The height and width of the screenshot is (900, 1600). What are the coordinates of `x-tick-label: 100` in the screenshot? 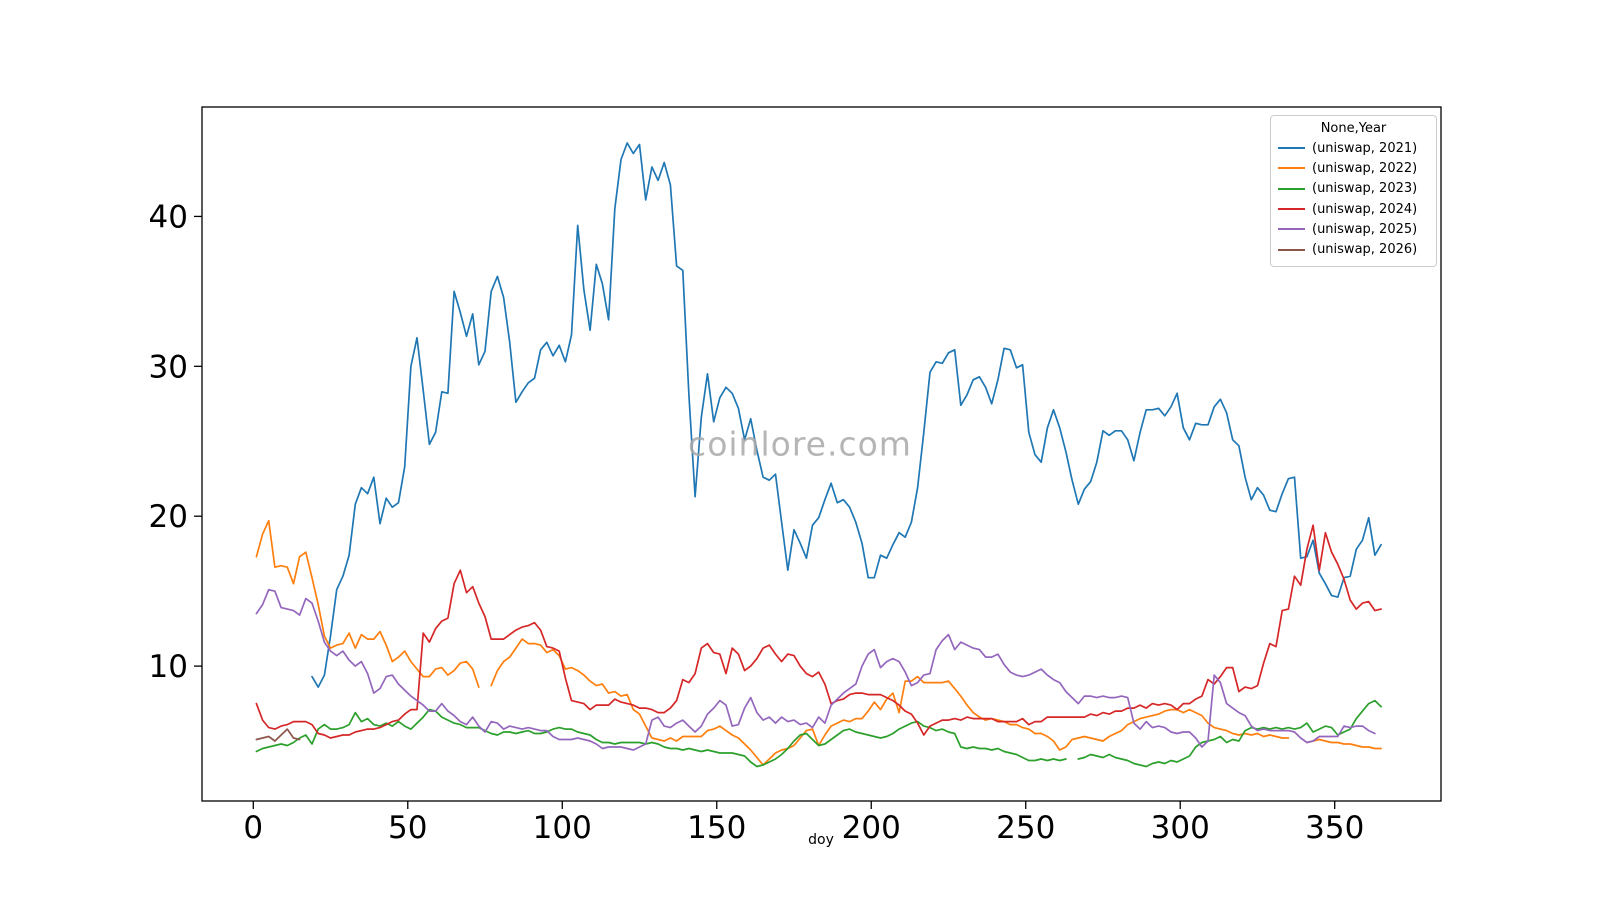 It's located at (562, 828).